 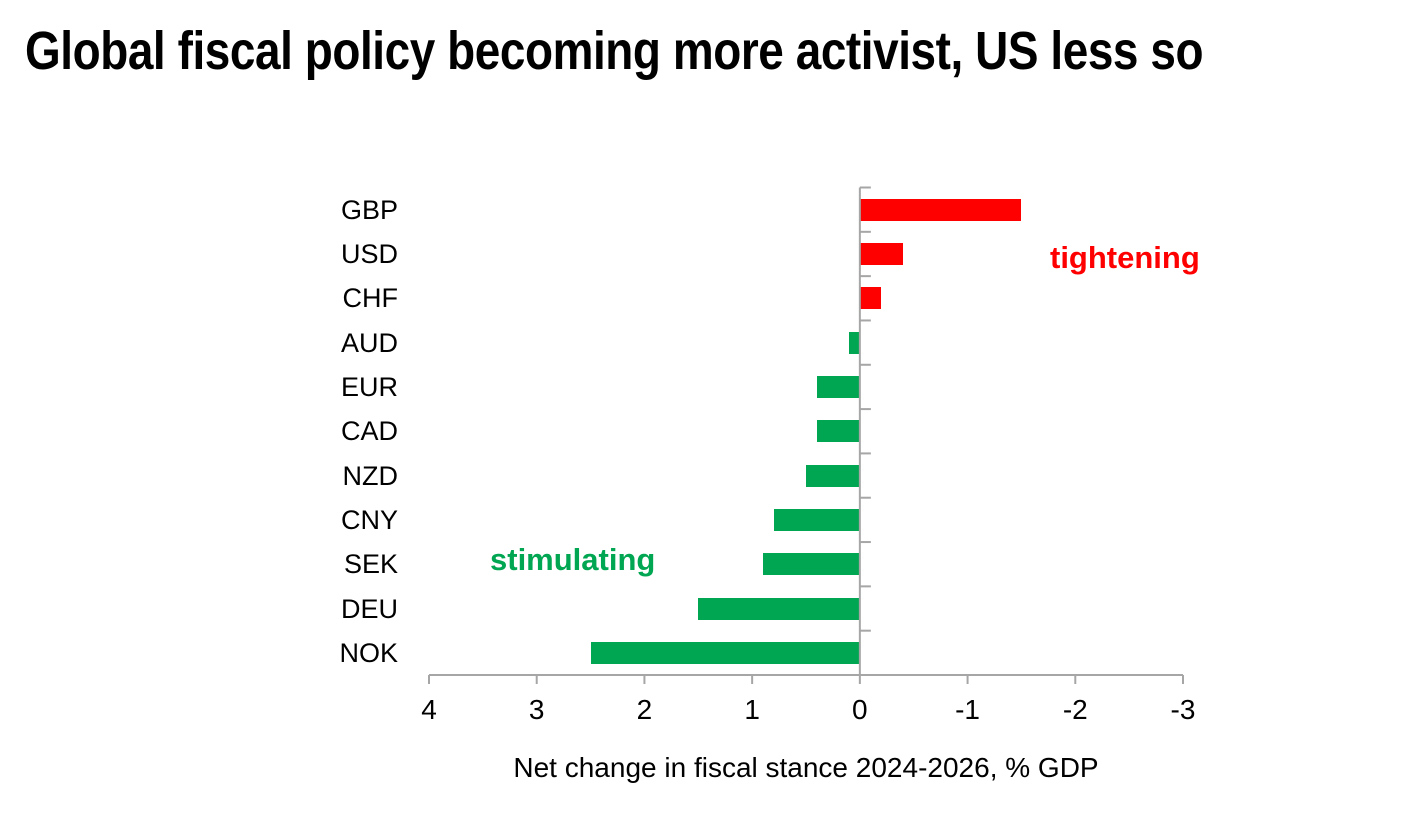 What do you see at coordinates (779, 608) in the screenshot?
I see `bar-deu` at bounding box center [779, 608].